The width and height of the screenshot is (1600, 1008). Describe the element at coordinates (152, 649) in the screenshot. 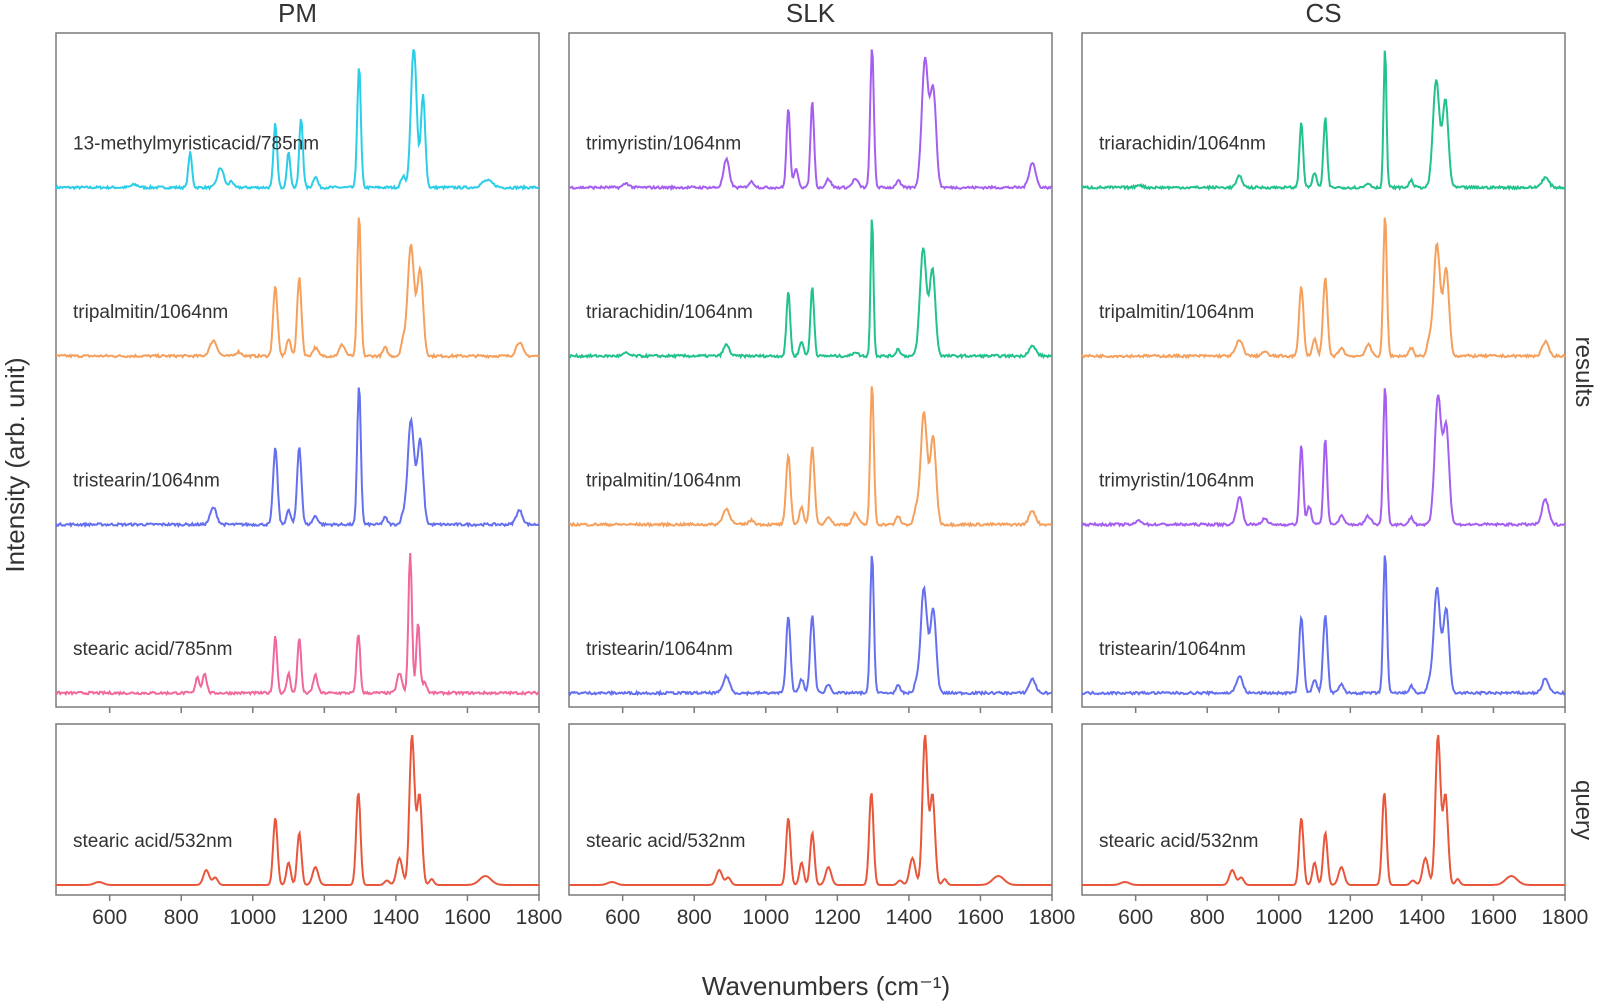

I see `spectrum-label: stearic acid/785nm` at that location.